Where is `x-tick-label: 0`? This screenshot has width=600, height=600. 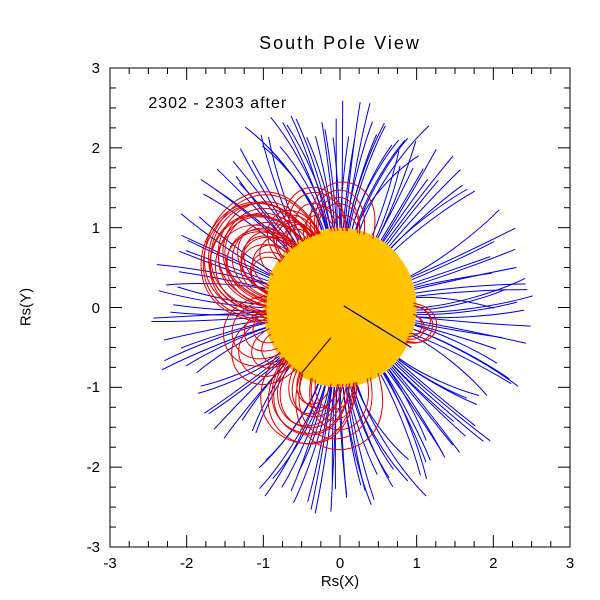 x-tick-label: 0 is located at coordinates (340, 563).